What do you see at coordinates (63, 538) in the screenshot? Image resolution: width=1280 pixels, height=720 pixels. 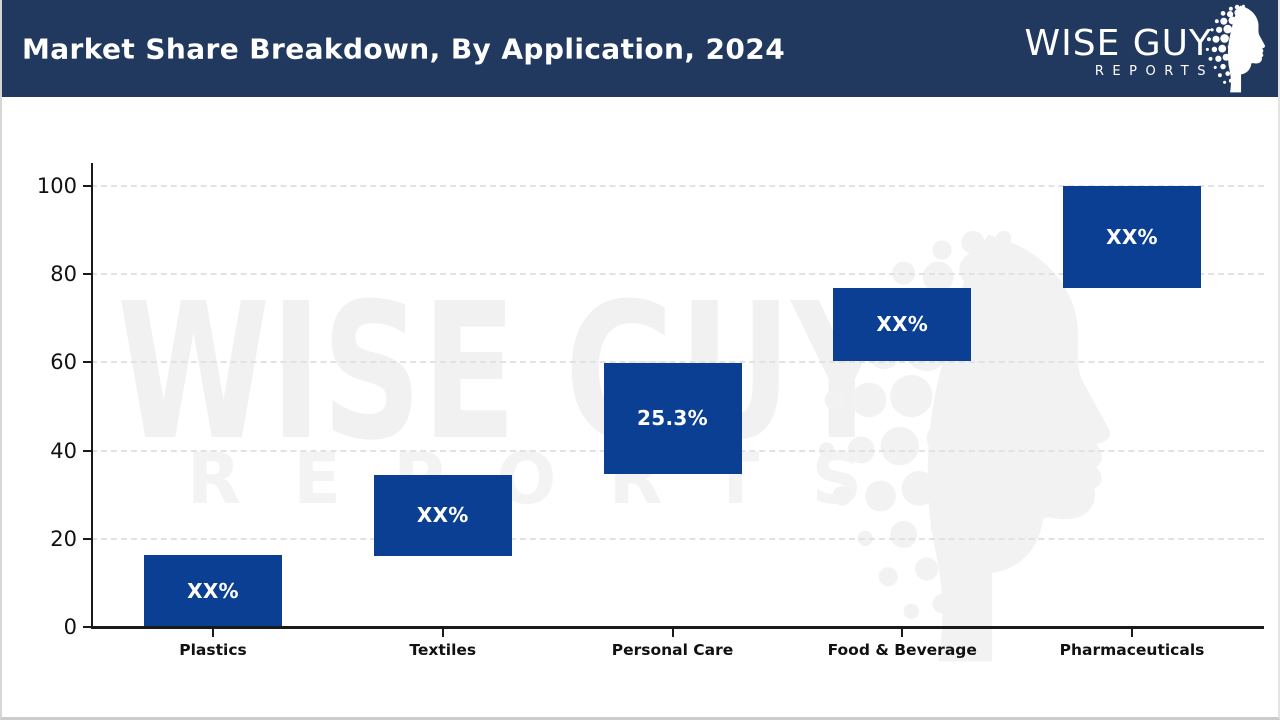 I see `y-tick-label-20: 20` at bounding box center [63, 538].